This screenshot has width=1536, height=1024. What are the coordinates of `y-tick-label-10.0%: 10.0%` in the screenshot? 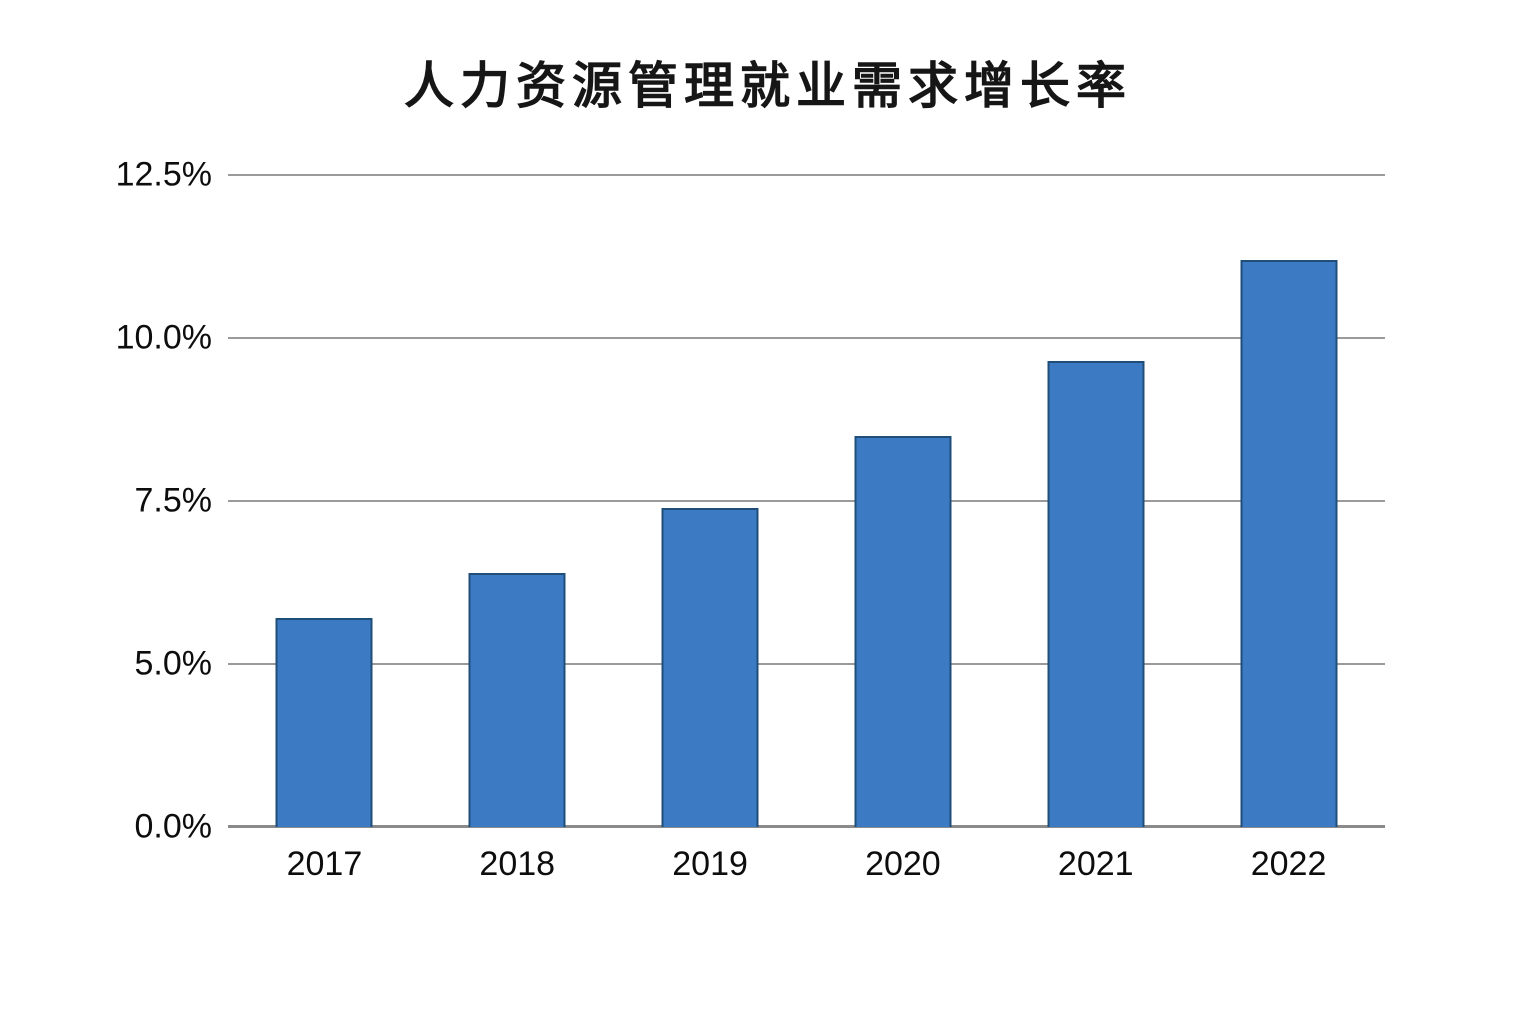 It's located at (163, 337).